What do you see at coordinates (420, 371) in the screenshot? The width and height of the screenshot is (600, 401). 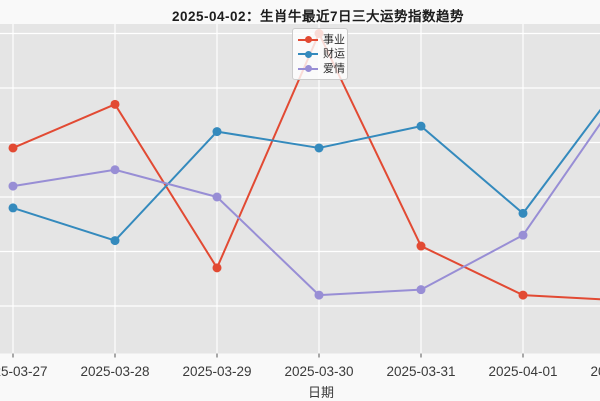 I see `x-tick-label: 2025-03-31` at bounding box center [420, 371].